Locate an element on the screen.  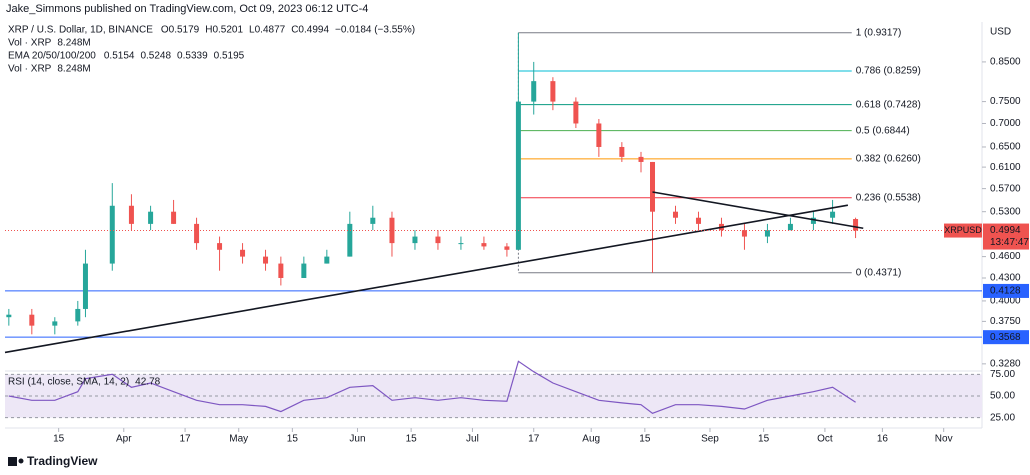
fib-label: 0.236 (0.5538) is located at coordinates (888, 197).